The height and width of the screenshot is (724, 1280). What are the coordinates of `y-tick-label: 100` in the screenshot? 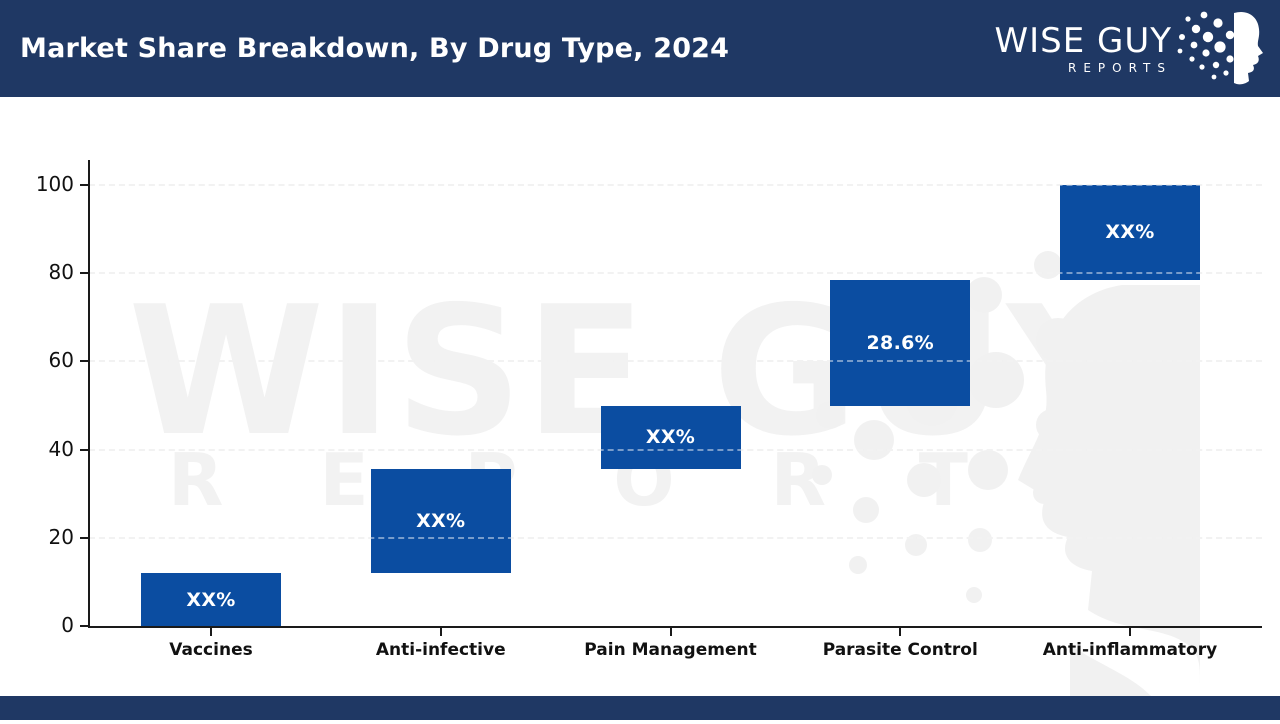 It's located at (54, 184).